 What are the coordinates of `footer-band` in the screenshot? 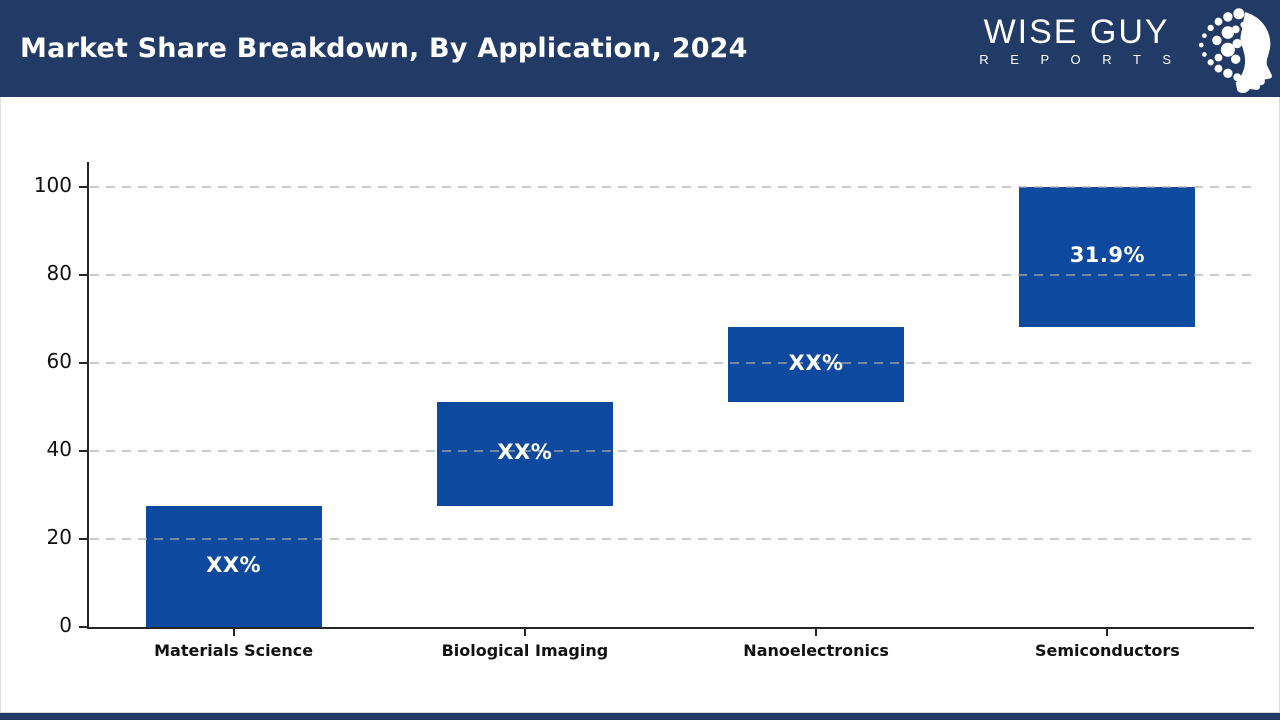 It's located at (640, 716).